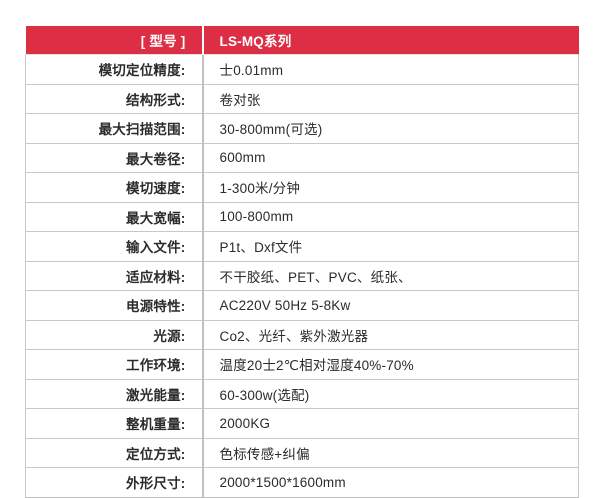 The width and height of the screenshot is (600, 498). Describe the element at coordinates (390, 305) in the screenshot. I see `spec-value-cell: AC220V 50Hz 5-8Kw` at that location.